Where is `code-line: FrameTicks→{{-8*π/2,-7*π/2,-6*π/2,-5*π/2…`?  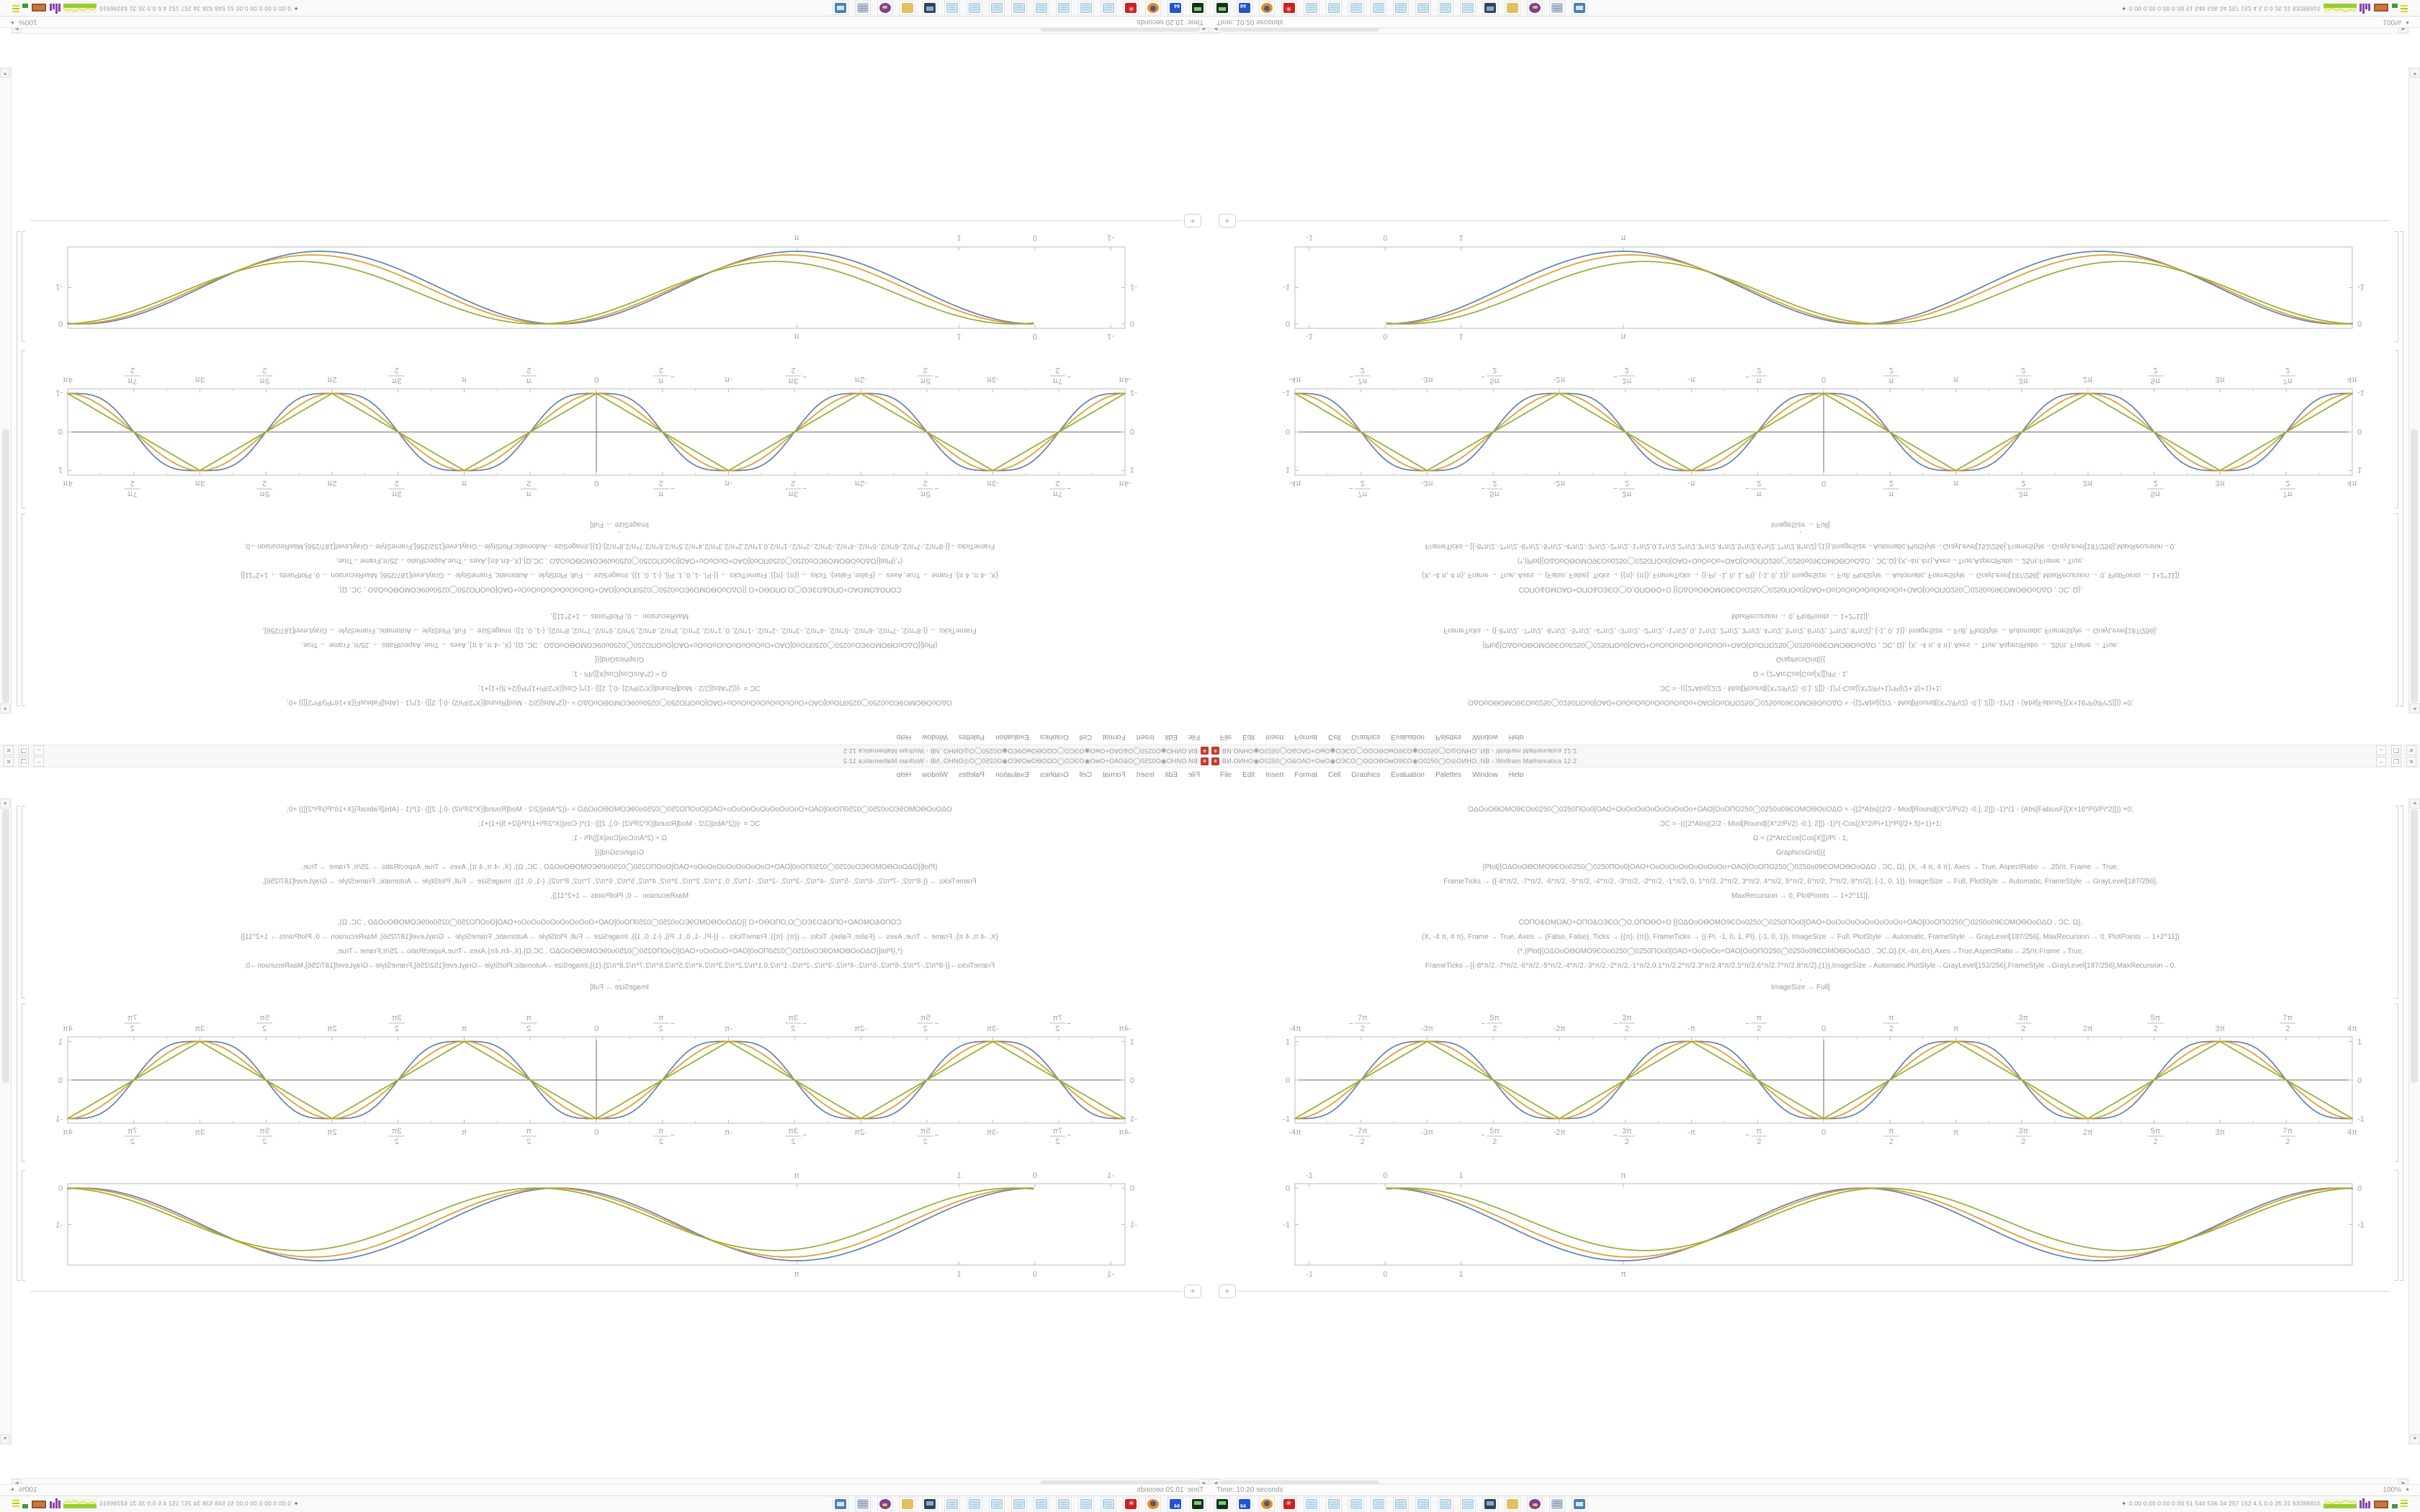 code-line: FrameTicks→{{-8*π/2,-7*π/2,-6*π/2,-5*π/2… is located at coordinates (1801, 966).